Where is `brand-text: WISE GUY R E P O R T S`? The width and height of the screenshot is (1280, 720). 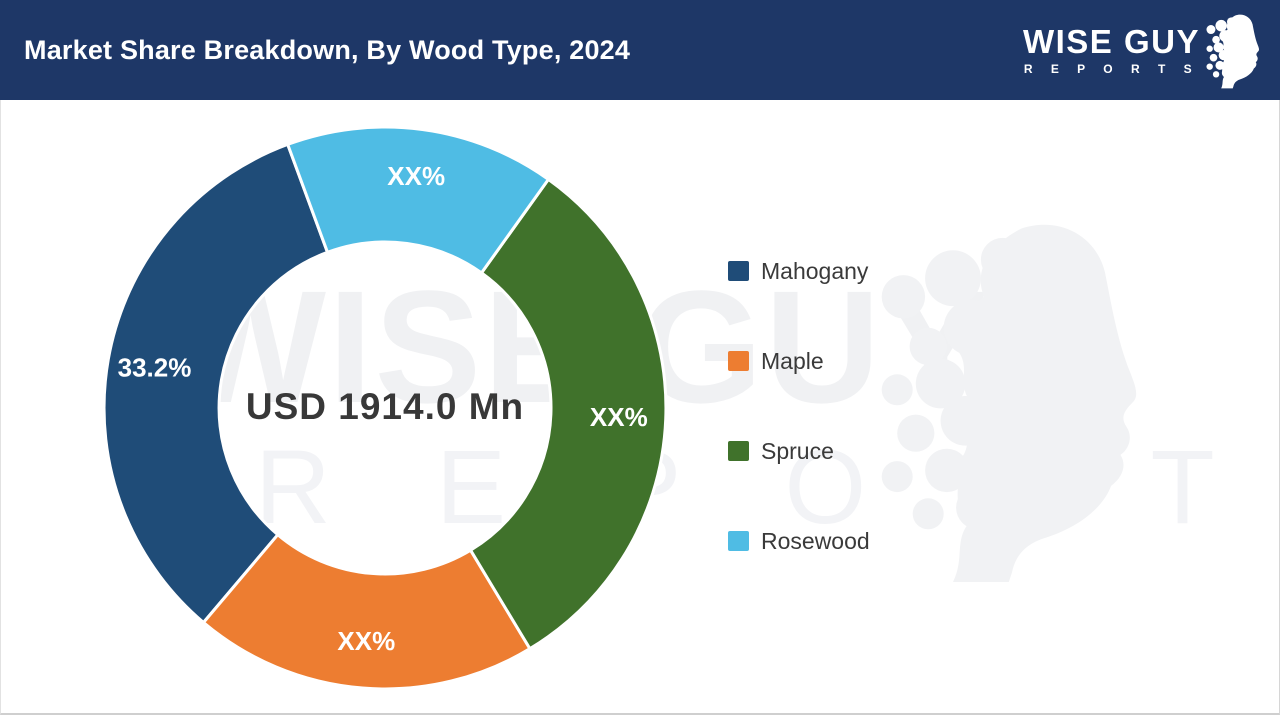
brand-text: WISE GUY R E P O R T S is located at coordinates (1111, 49).